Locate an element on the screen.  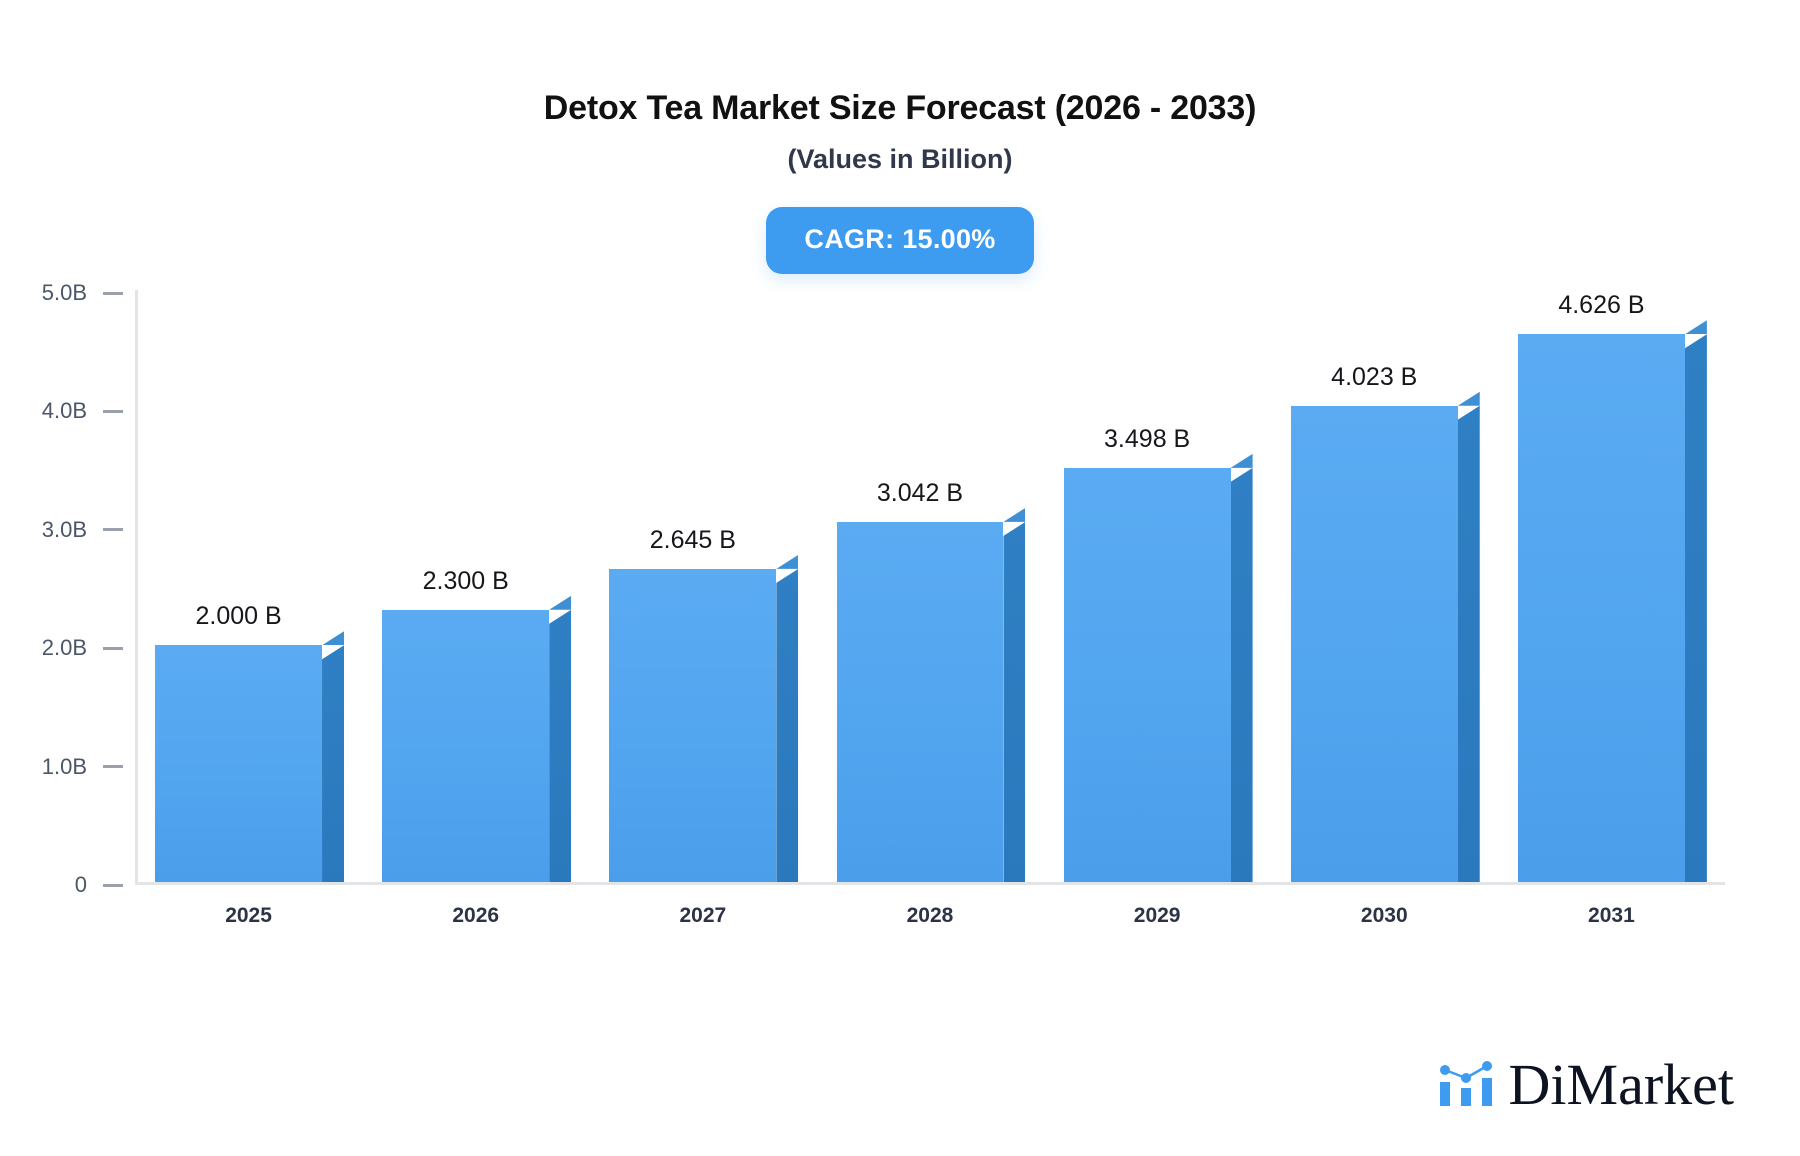
y-axis-tick-label: 5.0B is located at coordinates (64, 292).